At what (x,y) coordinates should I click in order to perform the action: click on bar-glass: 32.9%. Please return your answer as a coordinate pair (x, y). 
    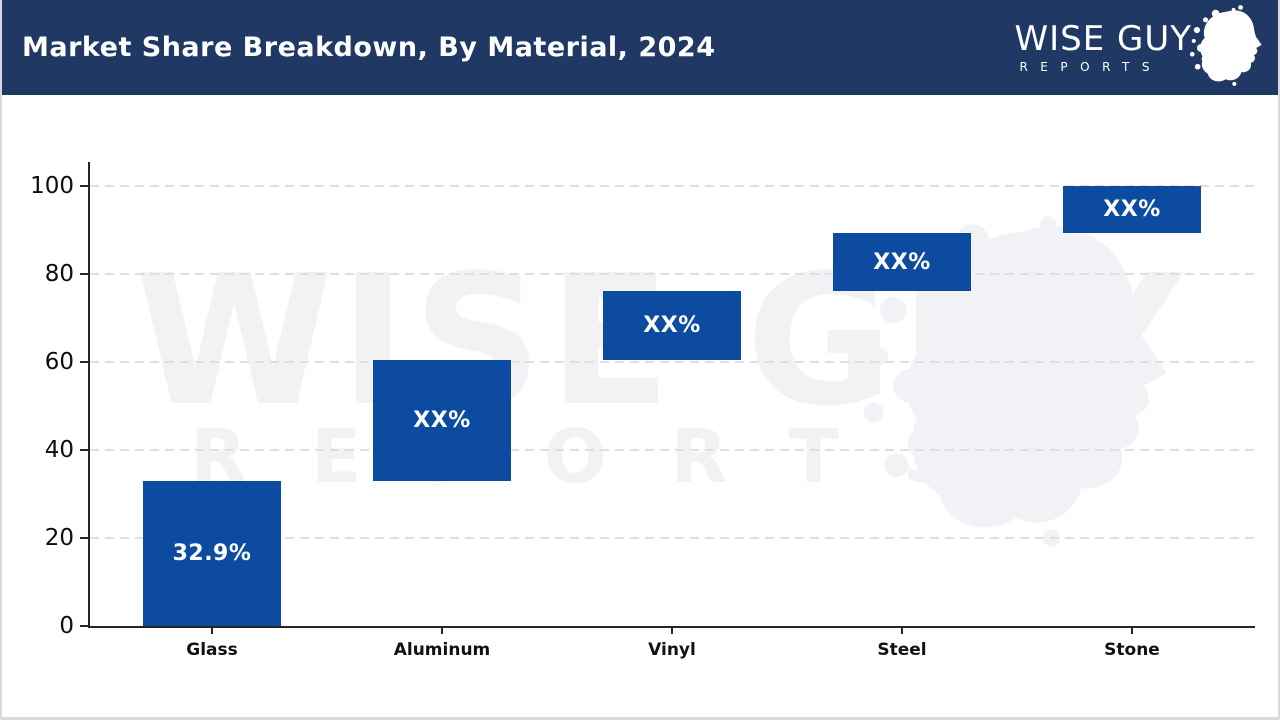
    Looking at the image, I should click on (212, 553).